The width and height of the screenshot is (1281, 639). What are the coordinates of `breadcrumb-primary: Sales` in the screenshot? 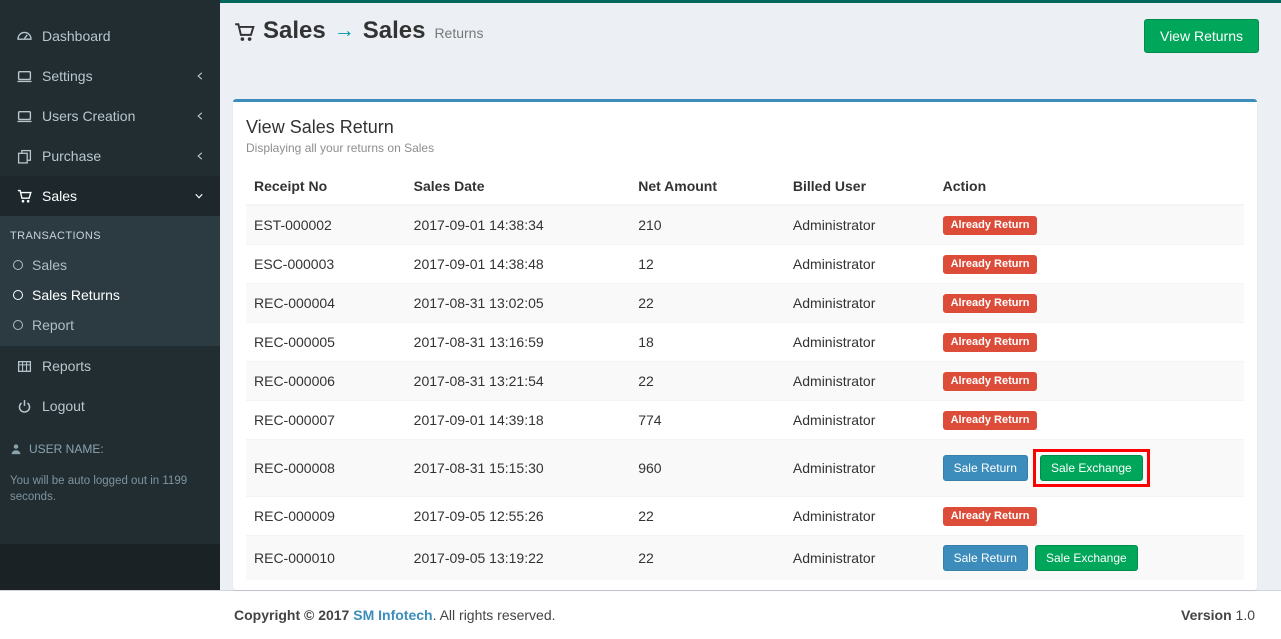 It's located at (294, 30).